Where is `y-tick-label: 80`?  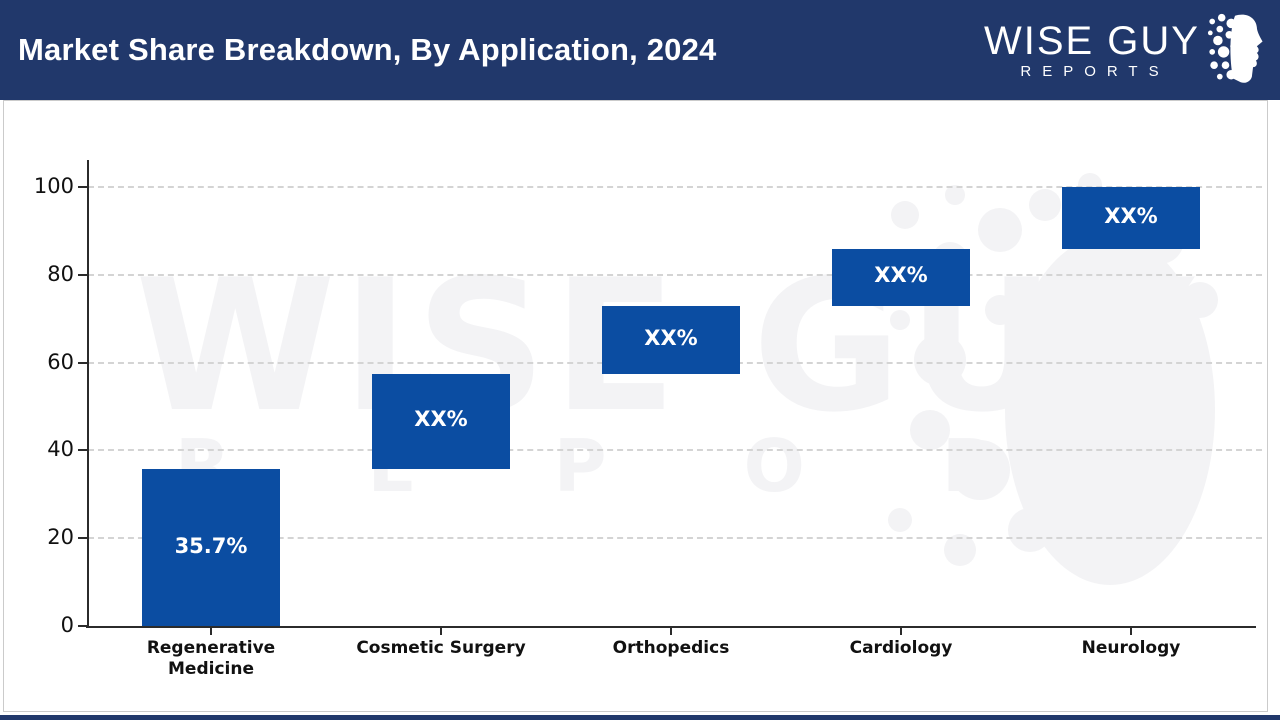
y-tick-label: 80 is located at coordinates (60, 273).